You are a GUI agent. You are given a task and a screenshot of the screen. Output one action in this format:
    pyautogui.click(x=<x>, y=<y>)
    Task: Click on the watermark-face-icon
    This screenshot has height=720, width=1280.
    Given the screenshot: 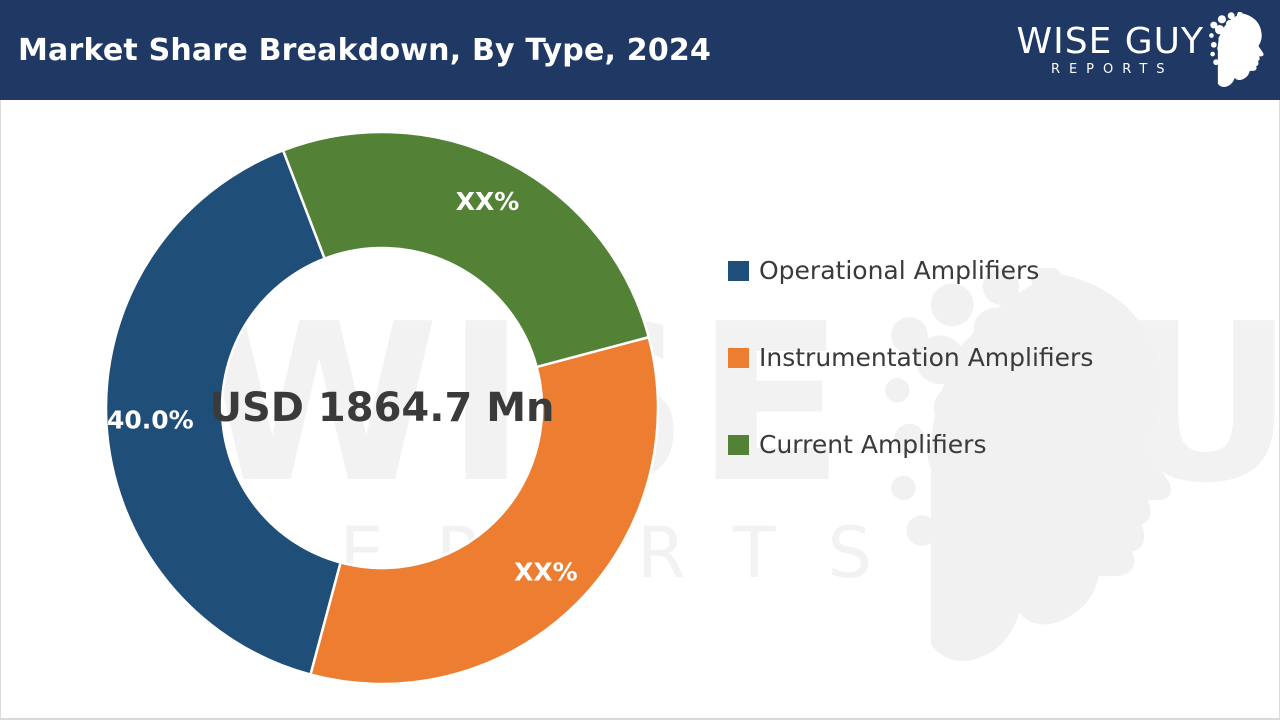 What is the action you would take?
    pyautogui.click(x=1028, y=464)
    